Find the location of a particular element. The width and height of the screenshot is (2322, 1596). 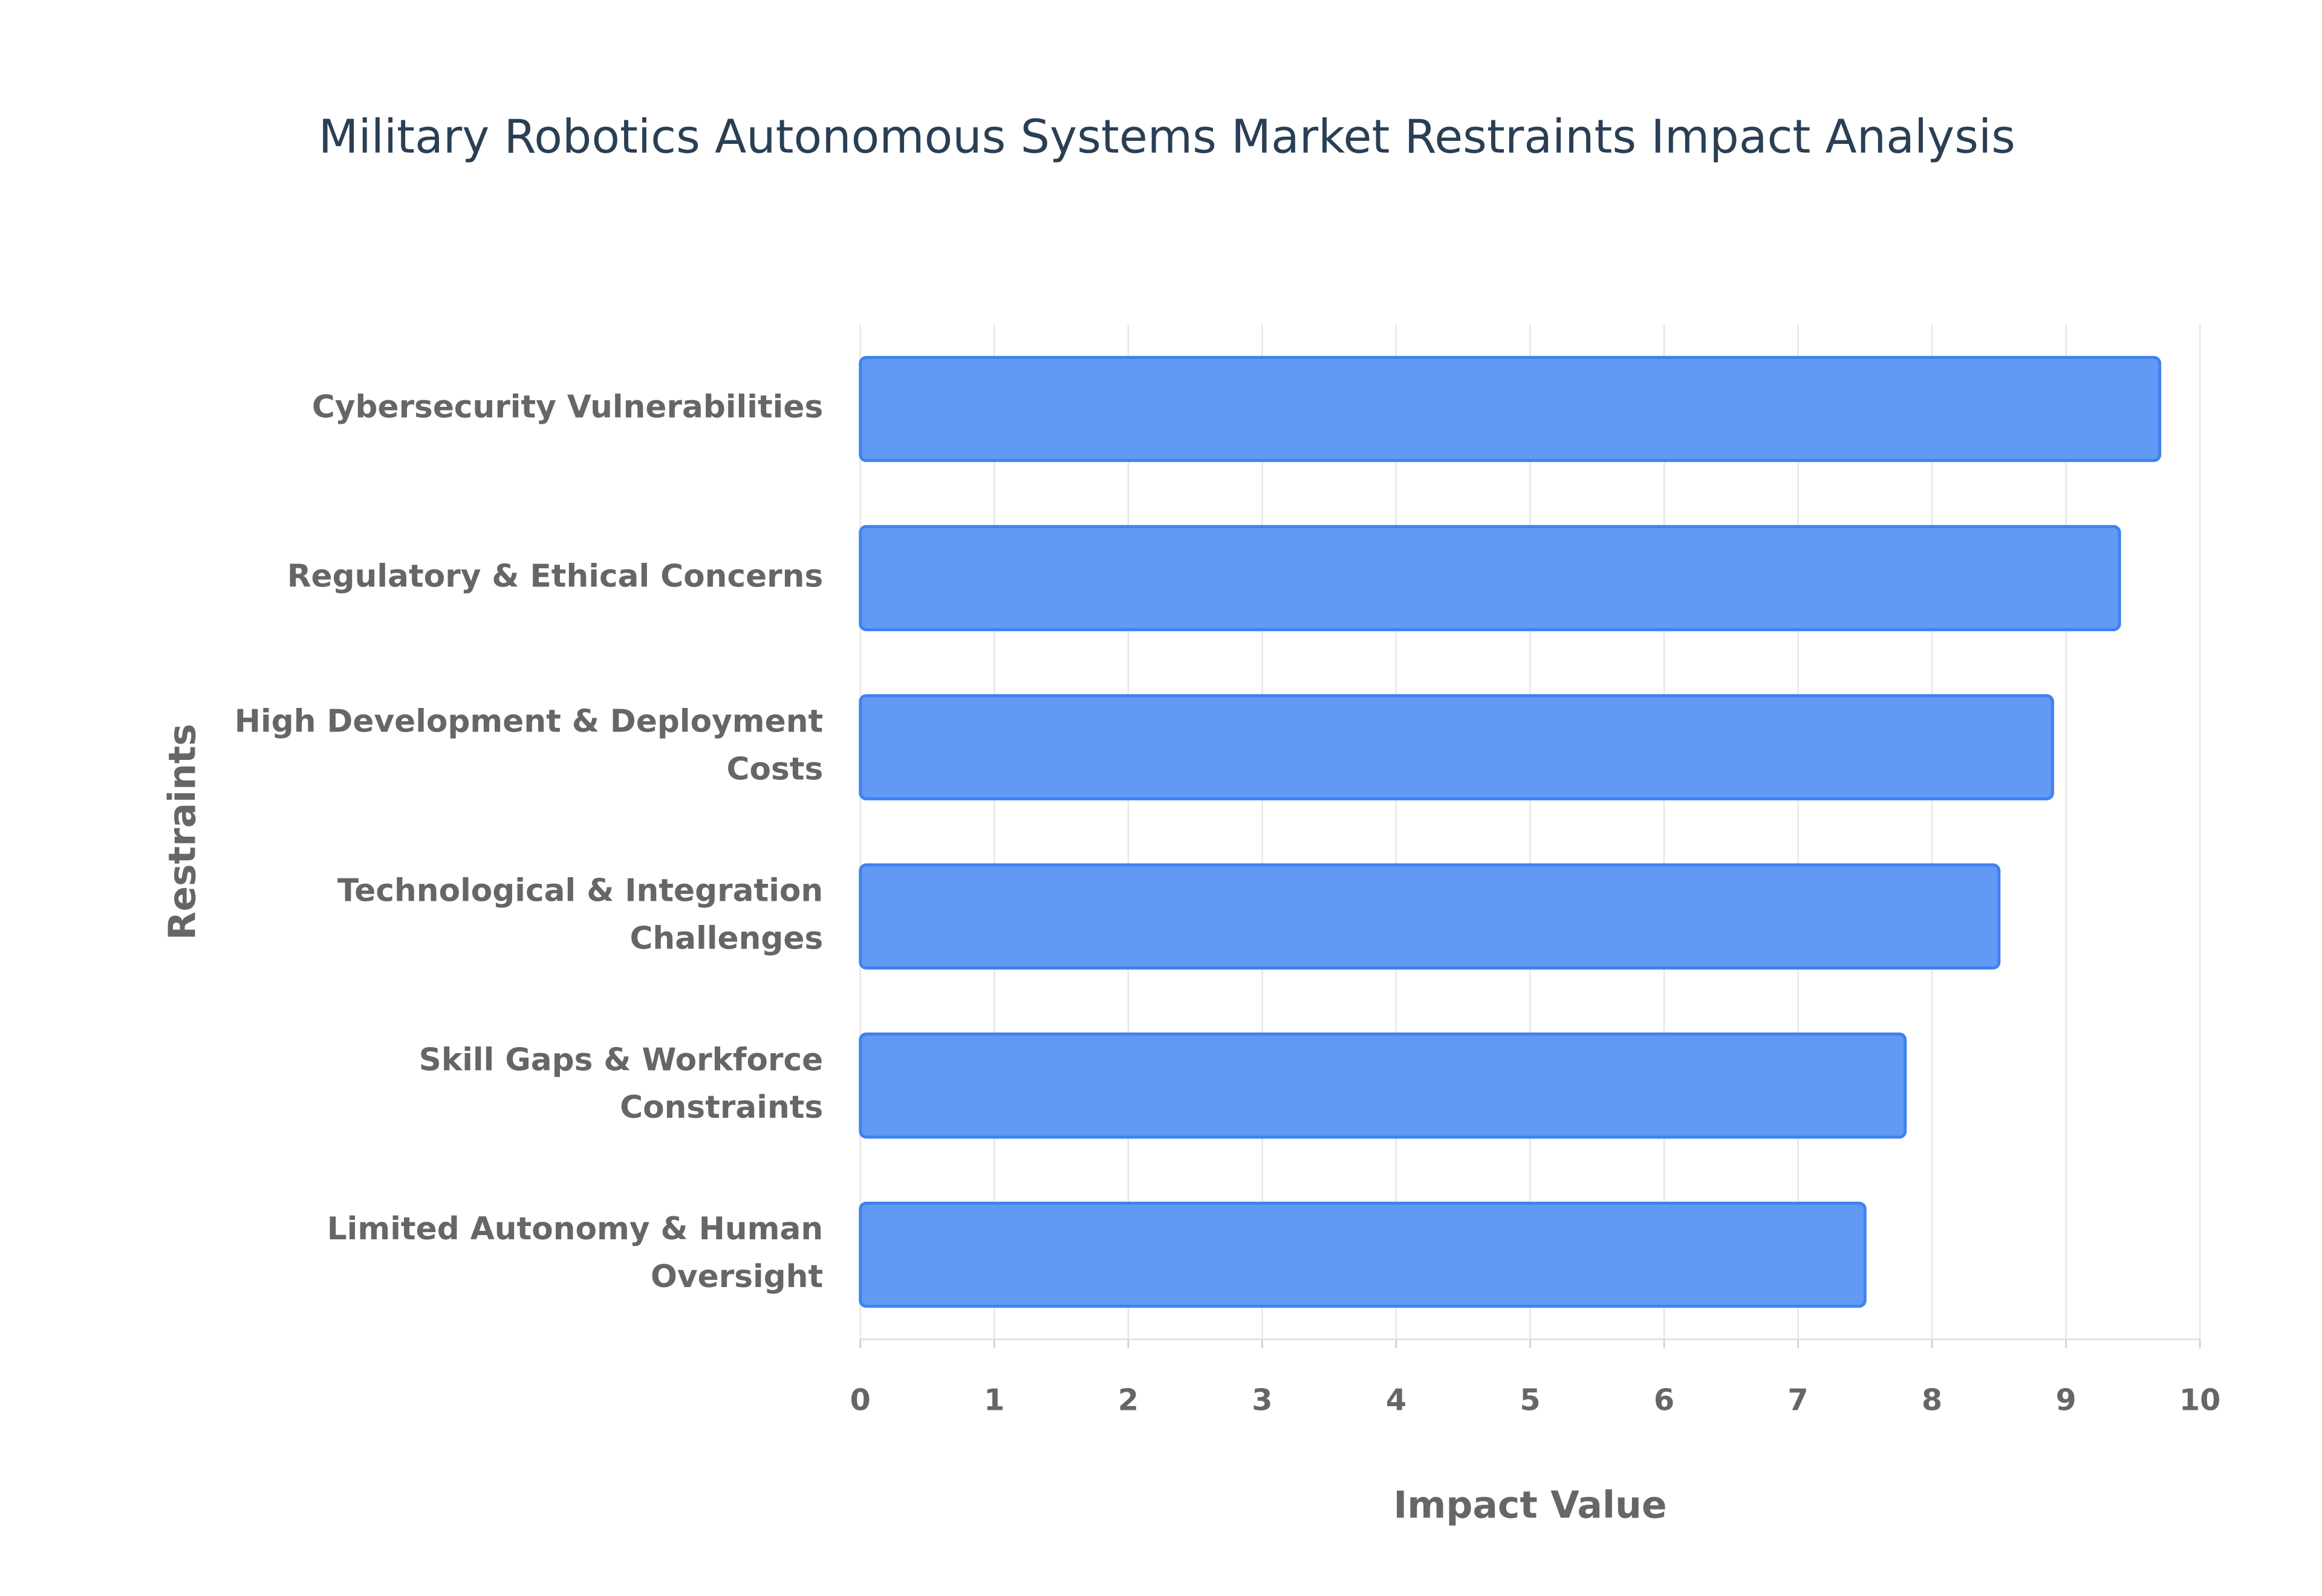

x-tick-label: 5 is located at coordinates (1530, 1399).